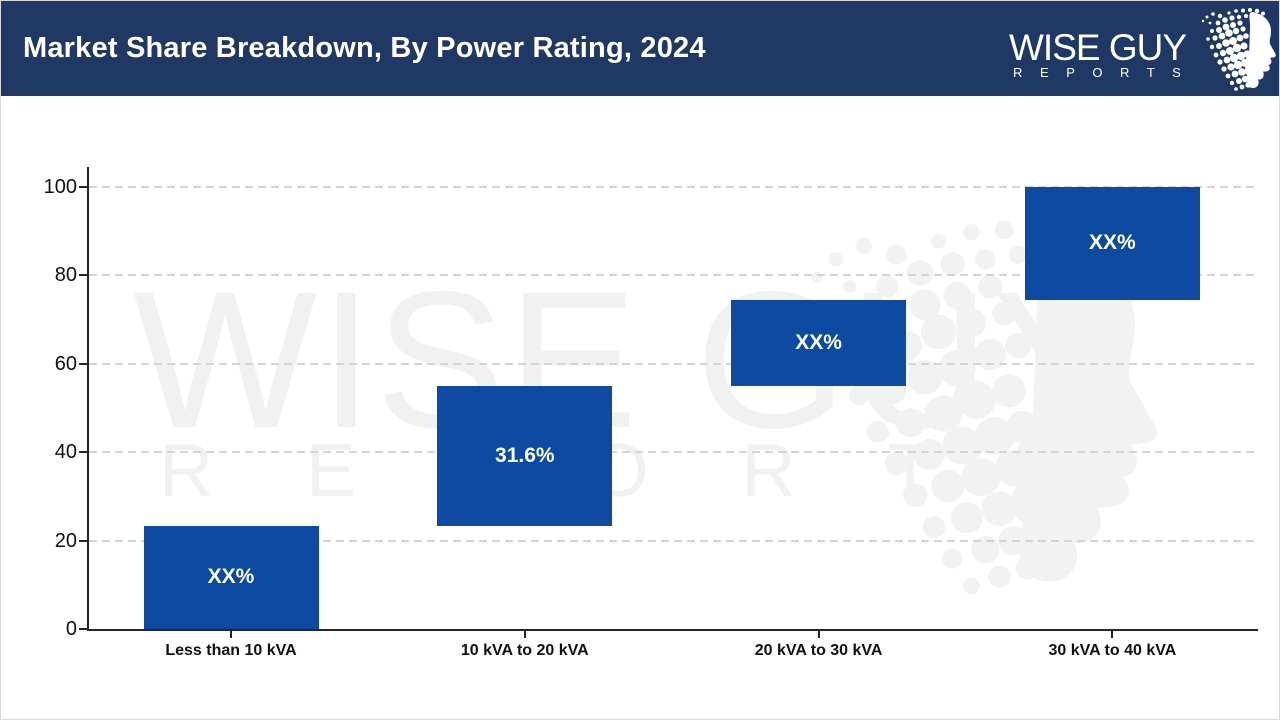  I want to click on x-axis-line, so click(672, 629).